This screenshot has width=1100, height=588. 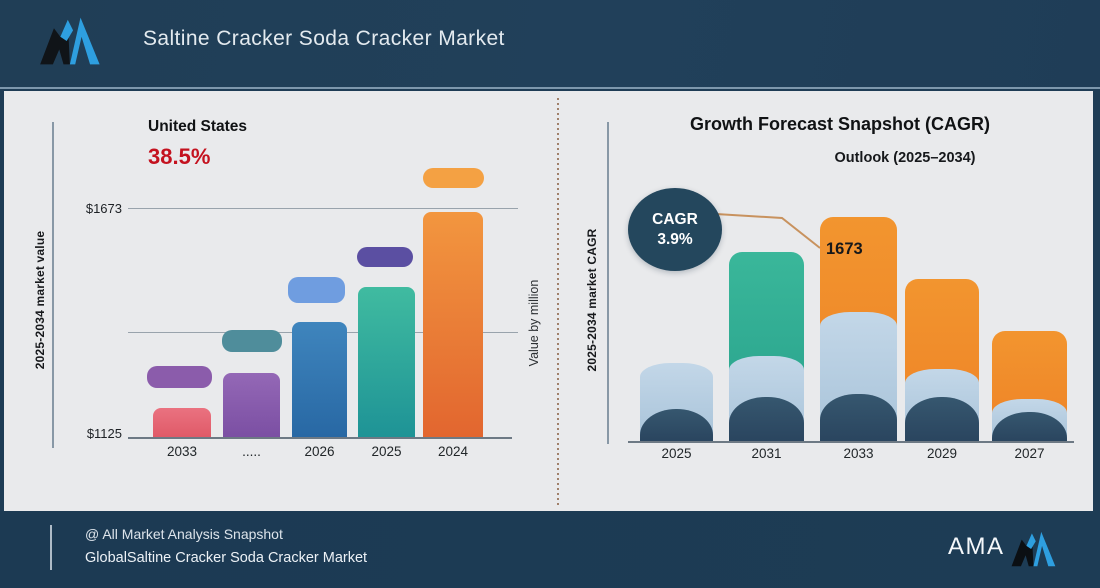 I want to click on left-chart-ytick-1673: $1673, so click(x=103, y=208).